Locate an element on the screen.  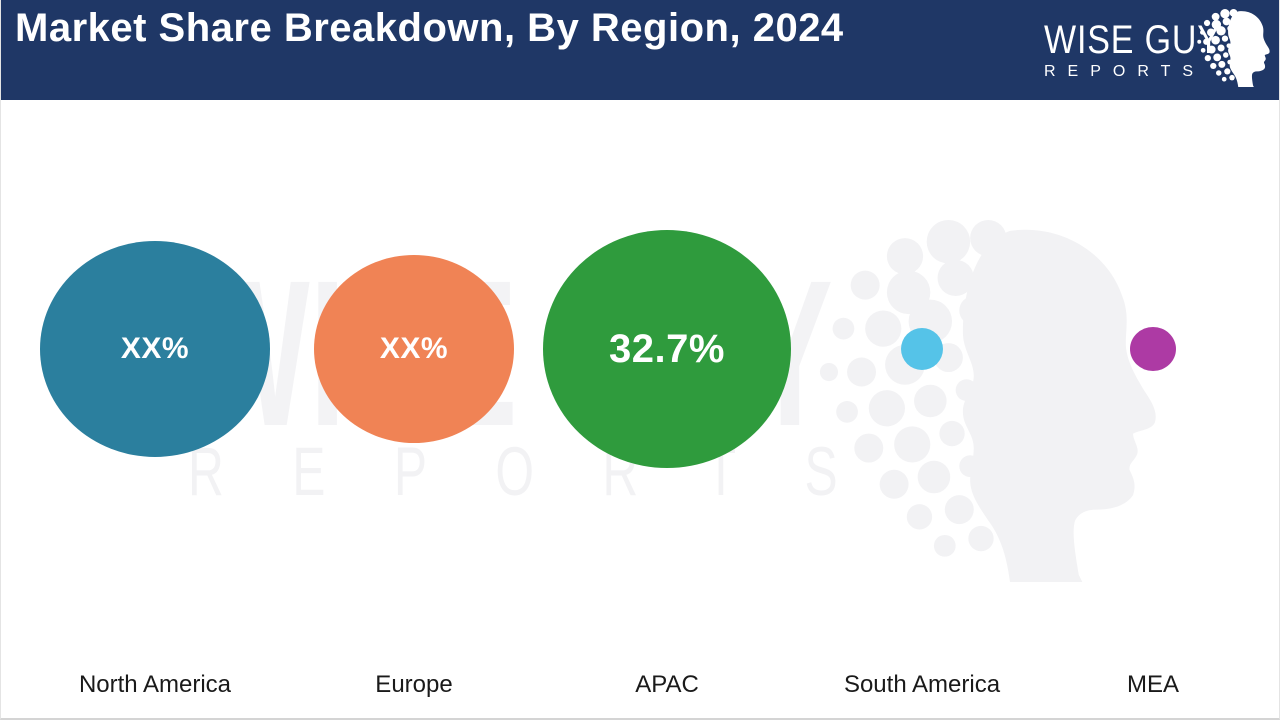
bubble-apac: 32.7% is located at coordinates (667, 349).